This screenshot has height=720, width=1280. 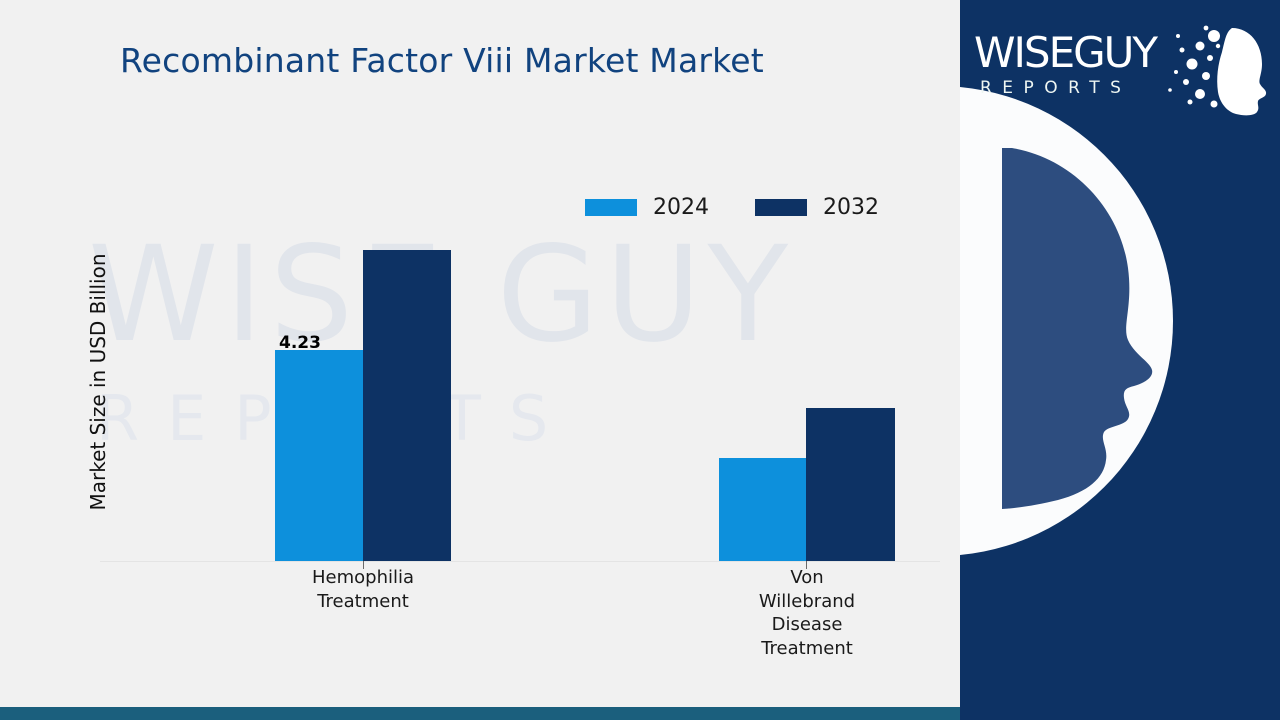 I want to click on bar-value-hemophilia-2024: 4.23, so click(x=300, y=343).